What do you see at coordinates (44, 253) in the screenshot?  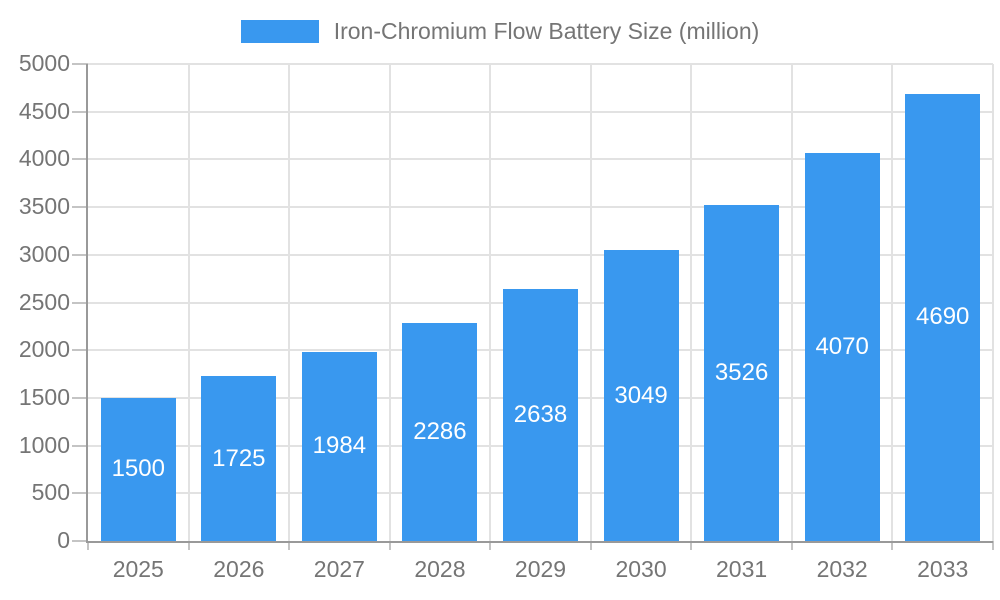 I see `y-axis-label: 3000` at bounding box center [44, 253].